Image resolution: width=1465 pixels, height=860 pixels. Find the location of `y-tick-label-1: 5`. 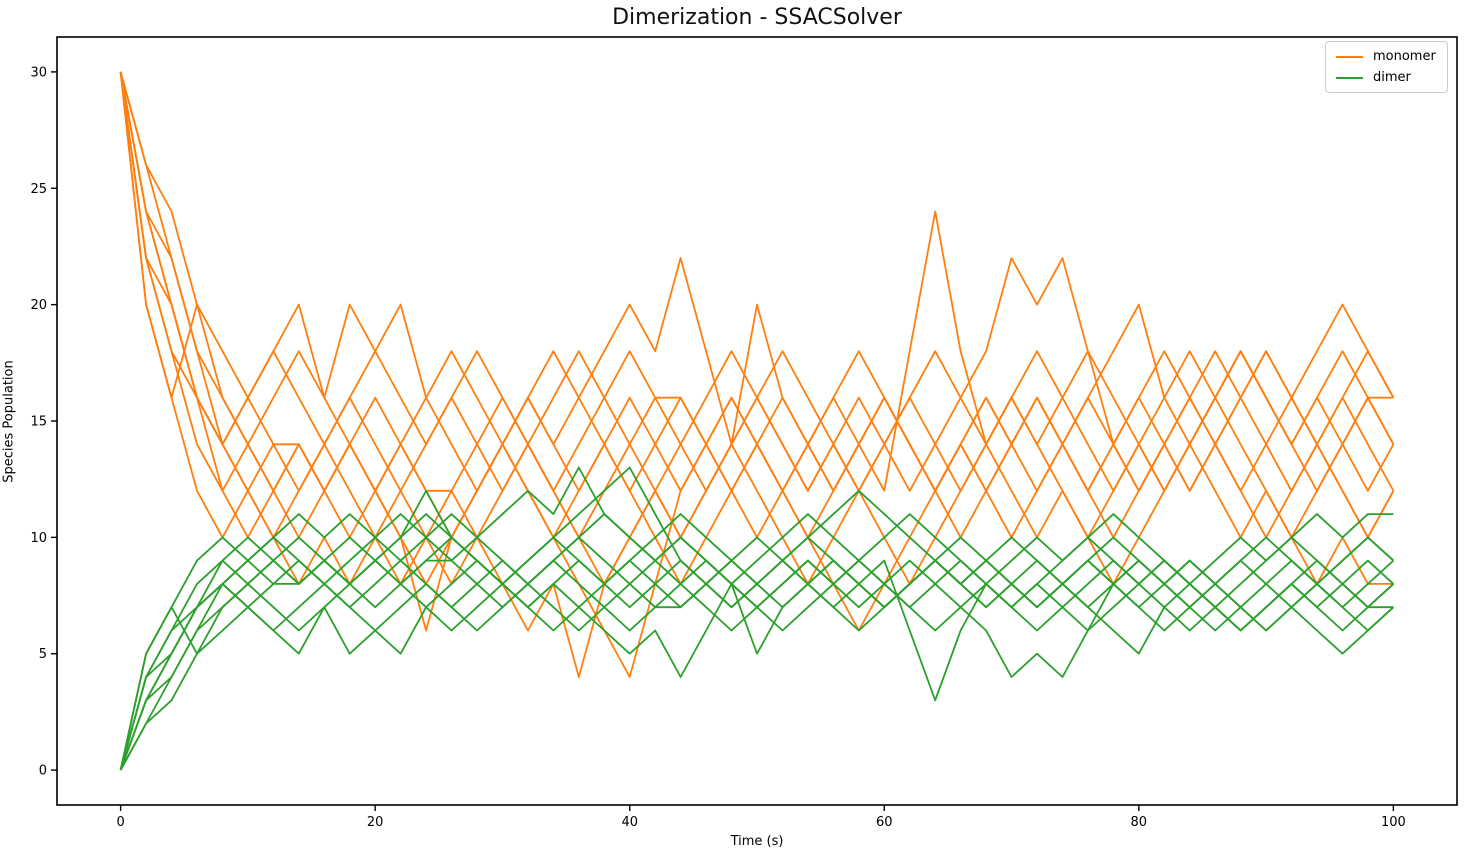

y-tick-label-1: 5 is located at coordinates (43, 654).